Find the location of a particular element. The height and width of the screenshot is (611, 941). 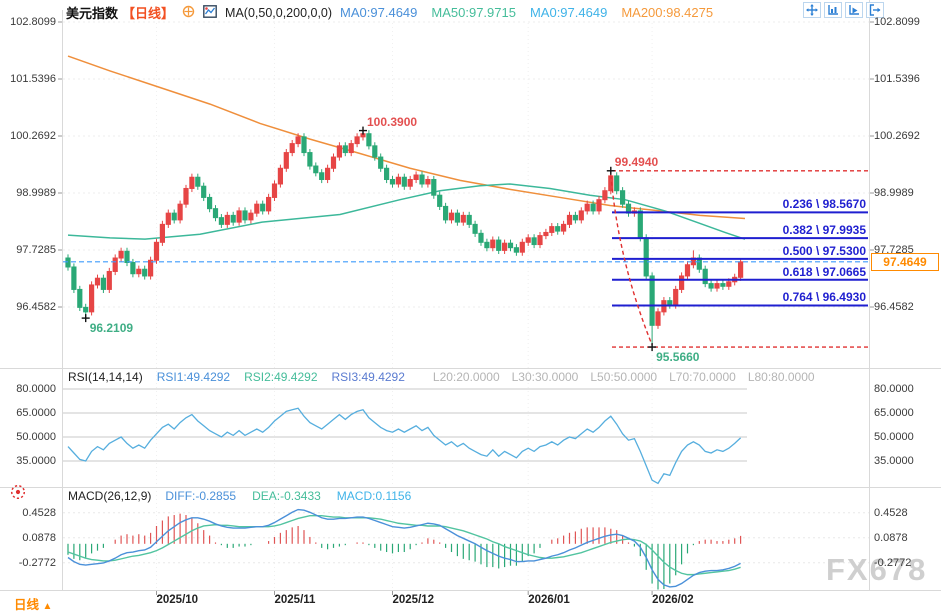

indicator-value: DIFF:-0.2855 is located at coordinates (201, 496).